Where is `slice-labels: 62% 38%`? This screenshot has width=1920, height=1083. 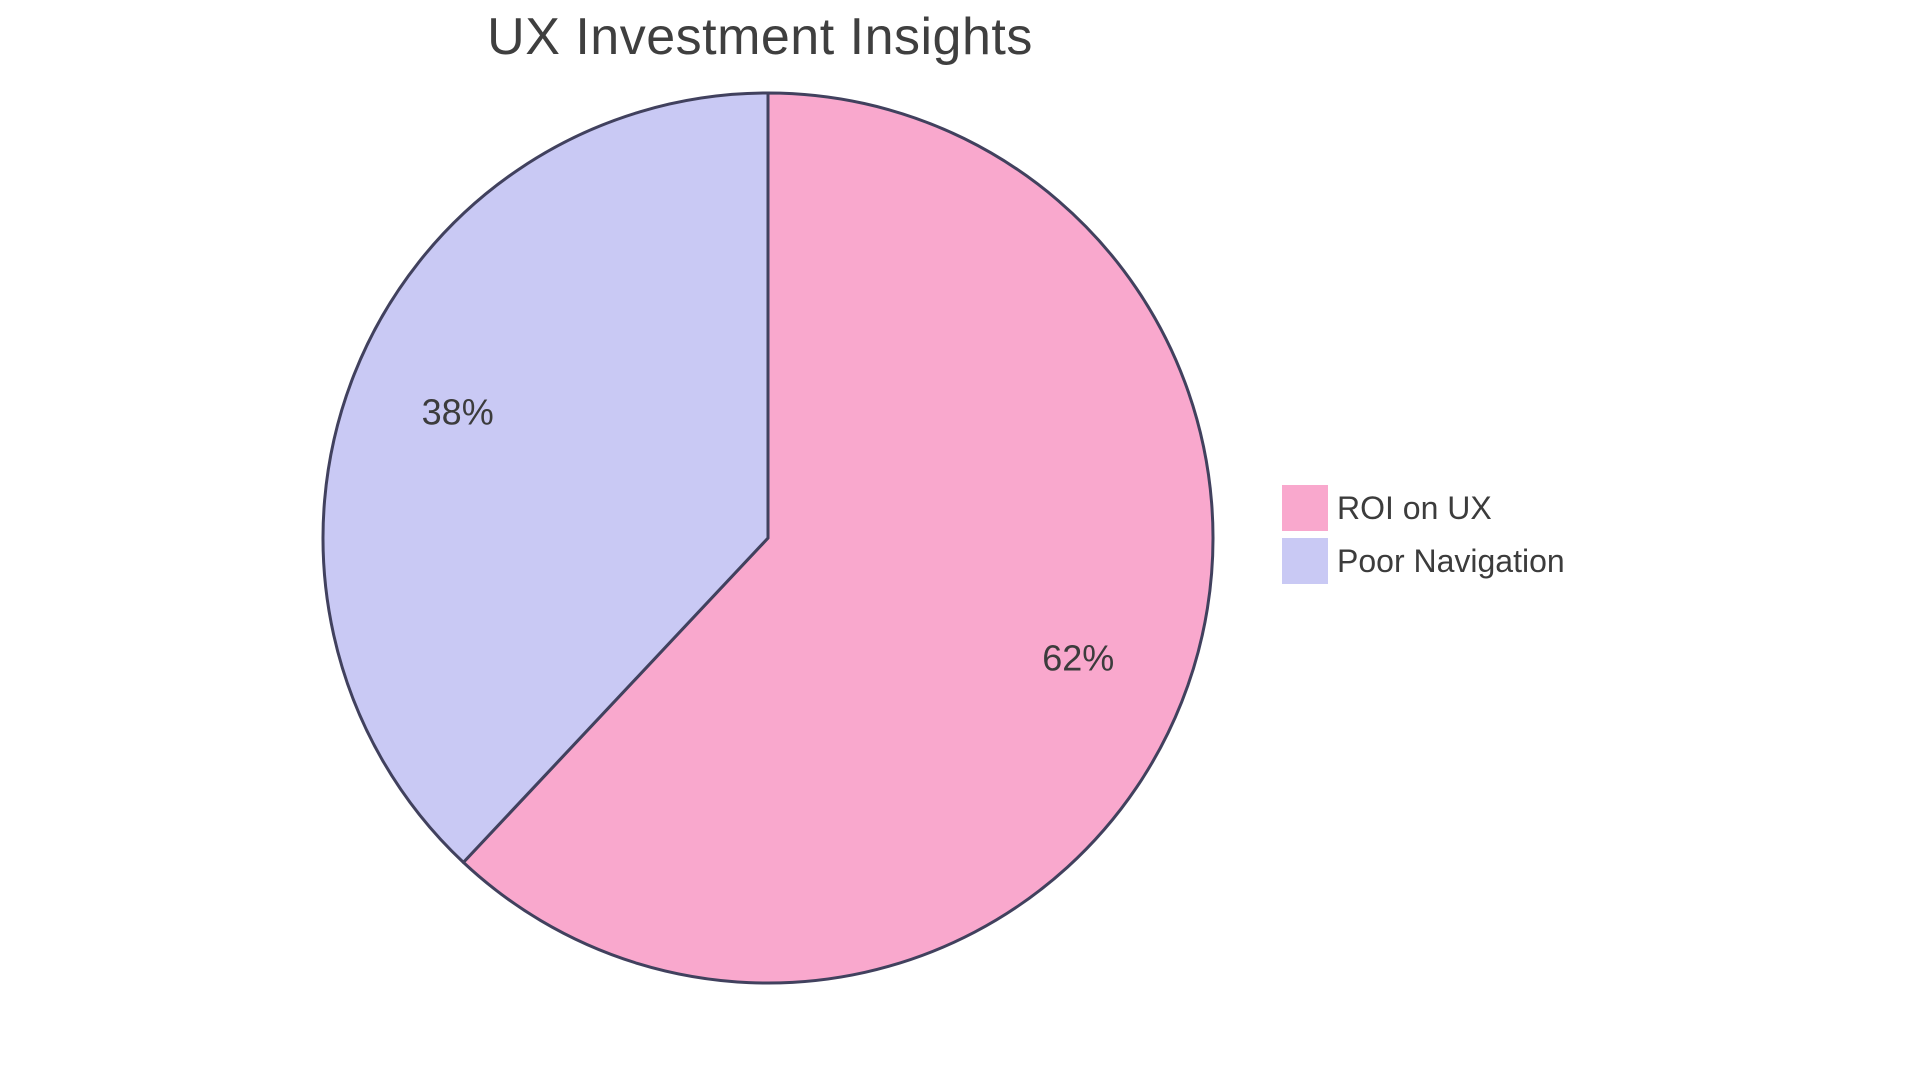 slice-labels: 62% 38% is located at coordinates (768, 535).